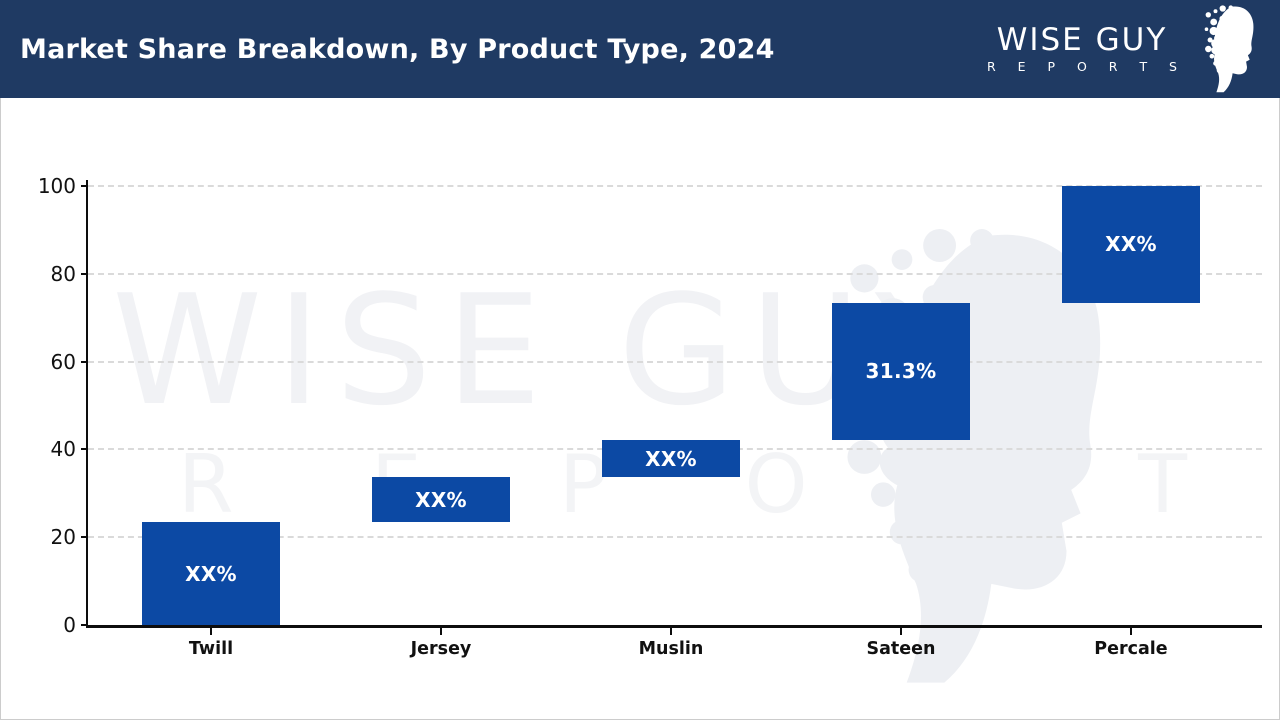 Image resolution: width=1280 pixels, height=720 pixels. What do you see at coordinates (1086, 66) in the screenshot?
I see `brand-subtitle: R E P O R T S` at bounding box center [1086, 66].